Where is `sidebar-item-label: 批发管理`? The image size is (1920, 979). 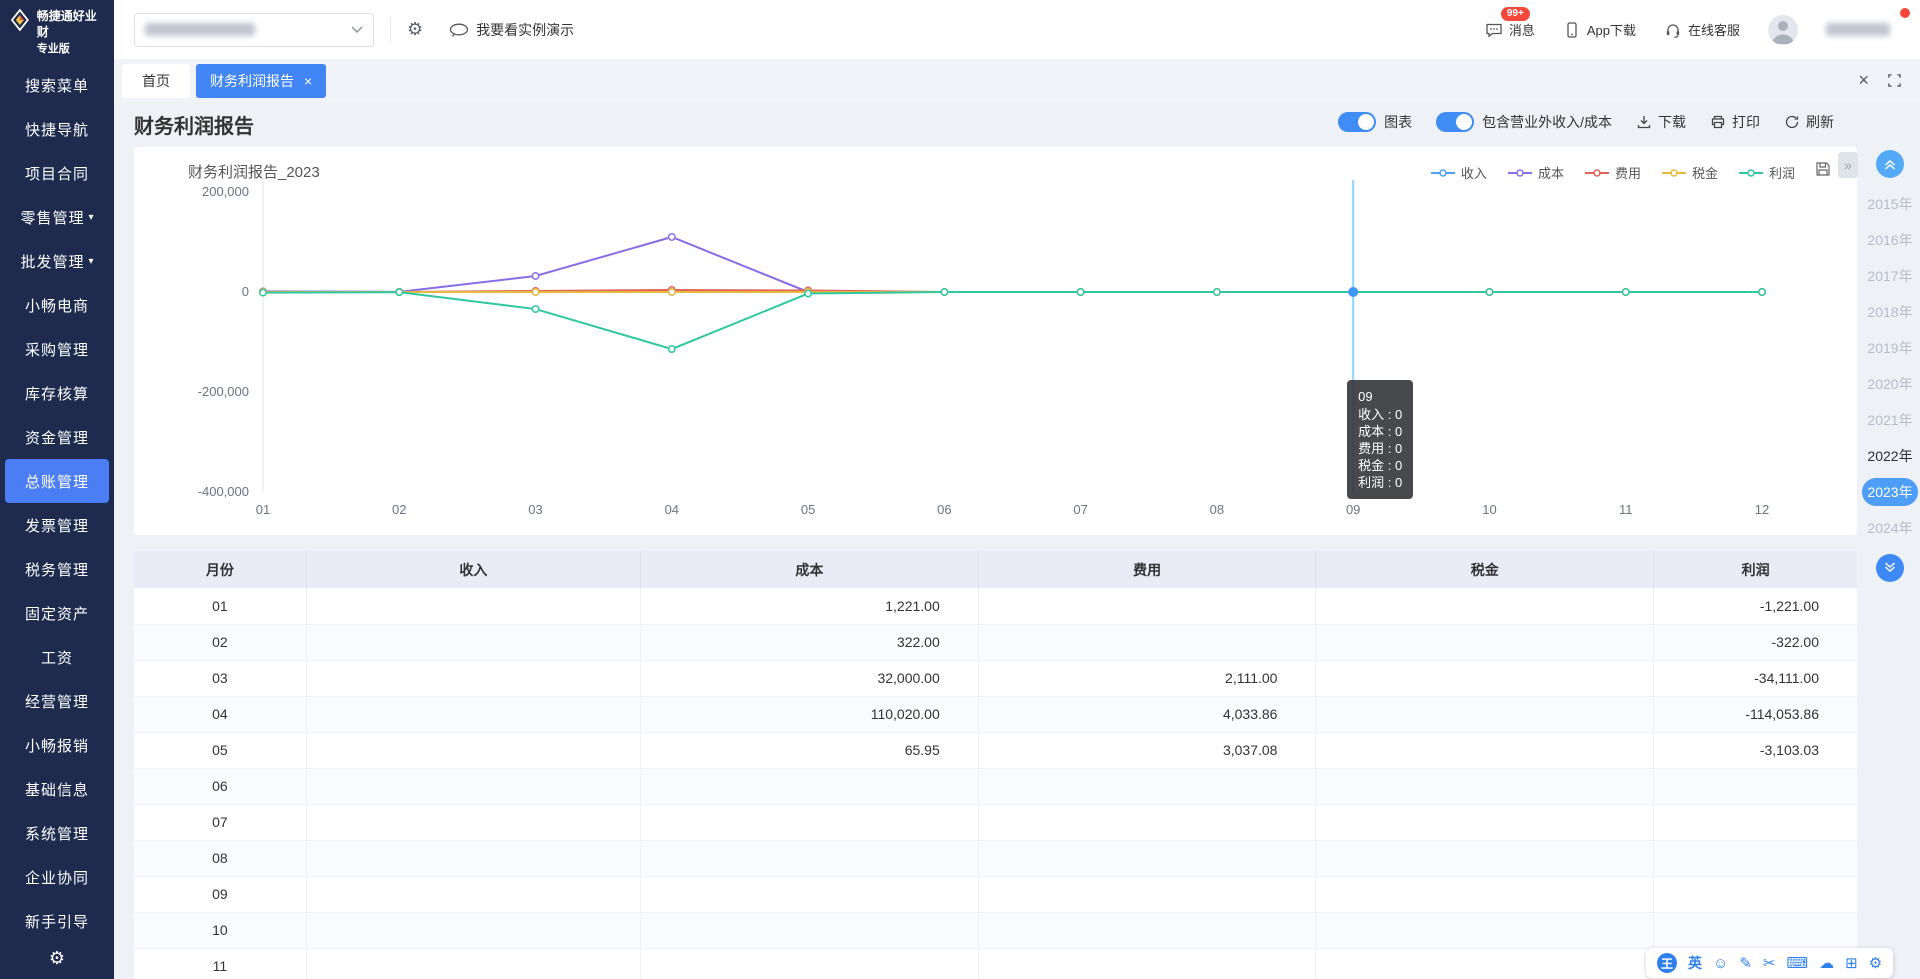 sidebar-item-label: 批发管理 is located at coordinates (52, 262).